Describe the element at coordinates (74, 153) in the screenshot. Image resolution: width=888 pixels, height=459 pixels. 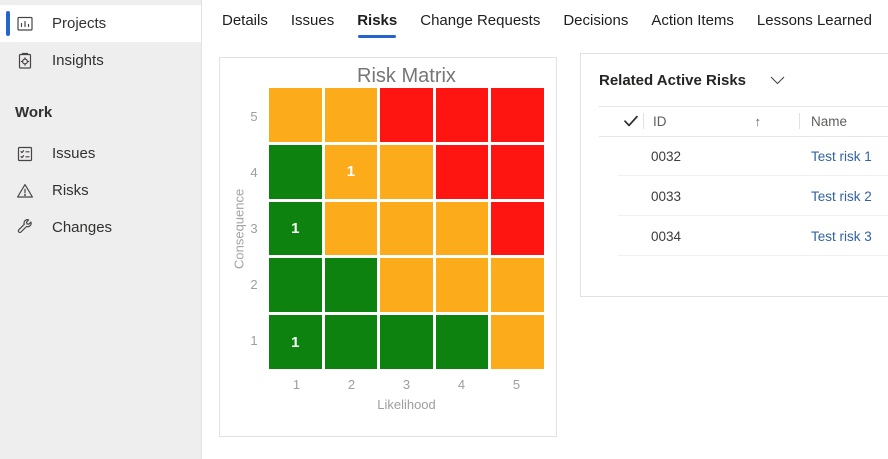
I see `sidebar-item-label: Issues` at that location.